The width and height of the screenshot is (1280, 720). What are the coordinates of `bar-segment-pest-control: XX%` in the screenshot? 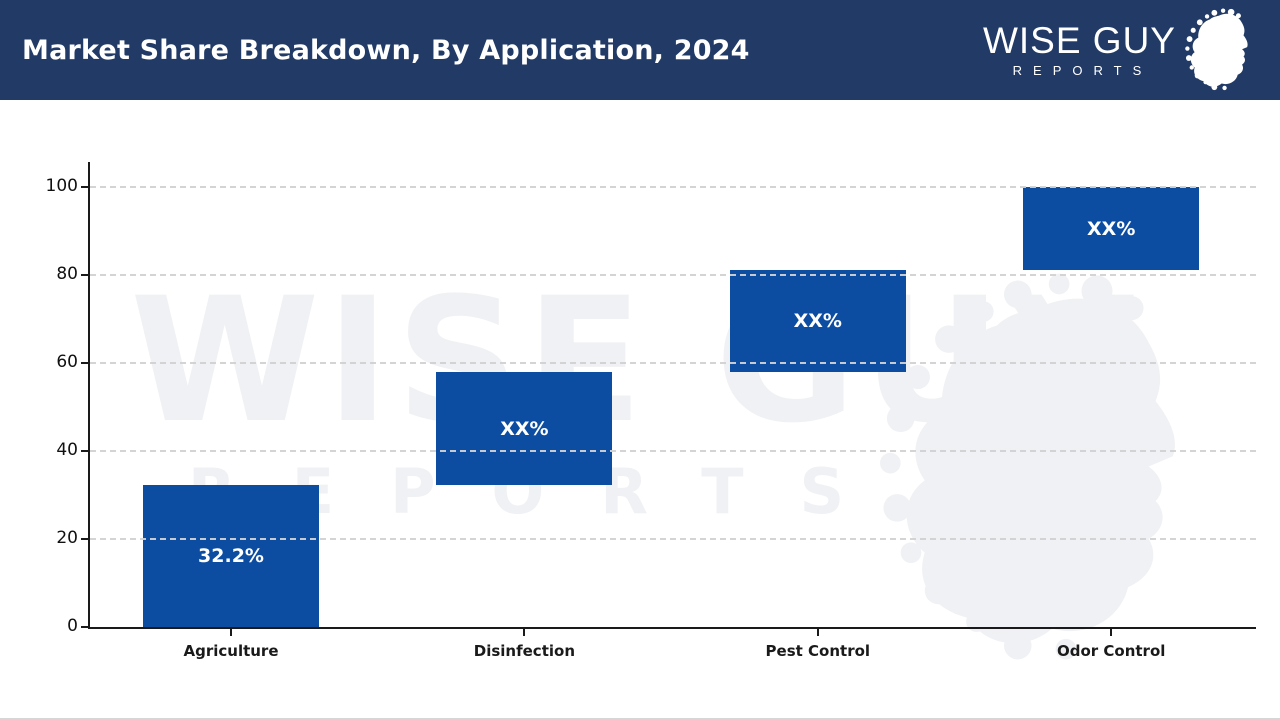 It's located at (817, 321).